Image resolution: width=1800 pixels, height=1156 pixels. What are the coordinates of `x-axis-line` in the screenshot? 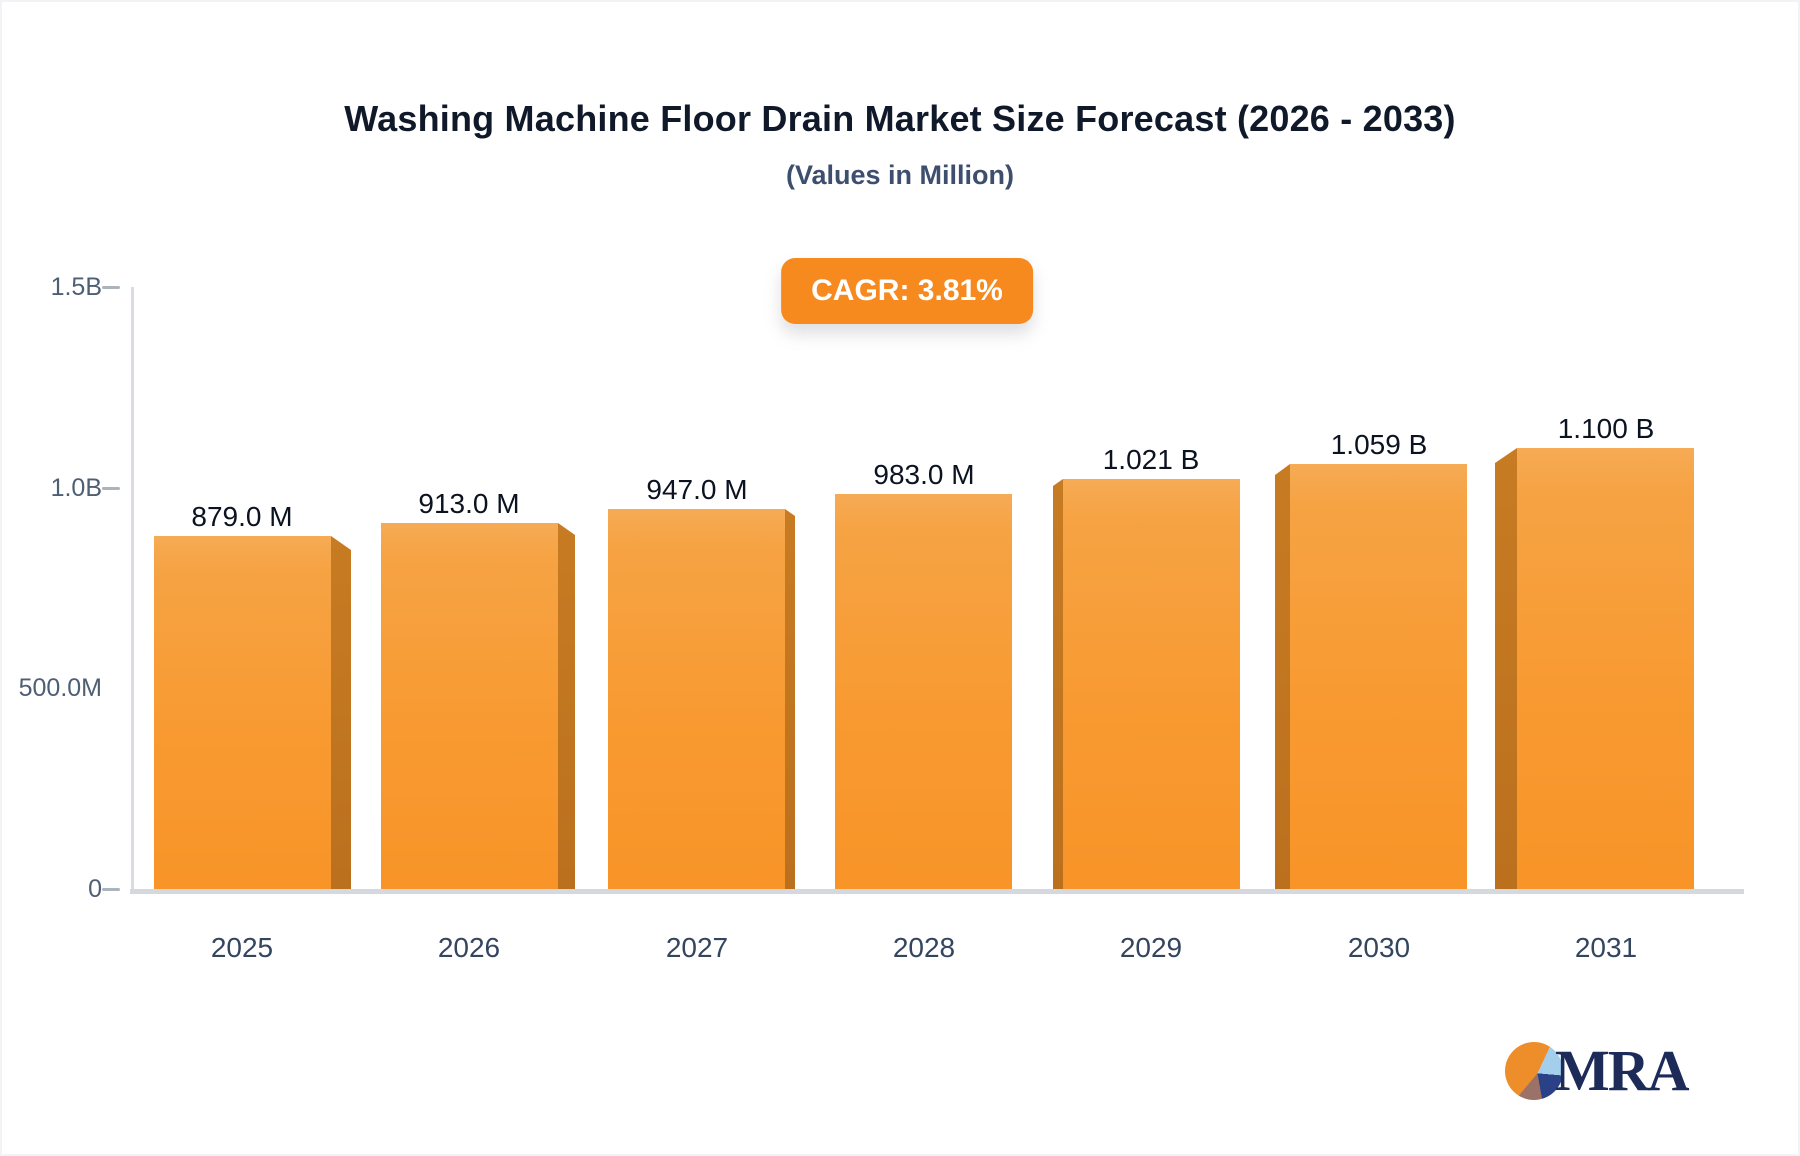 It's located at (937, 891).